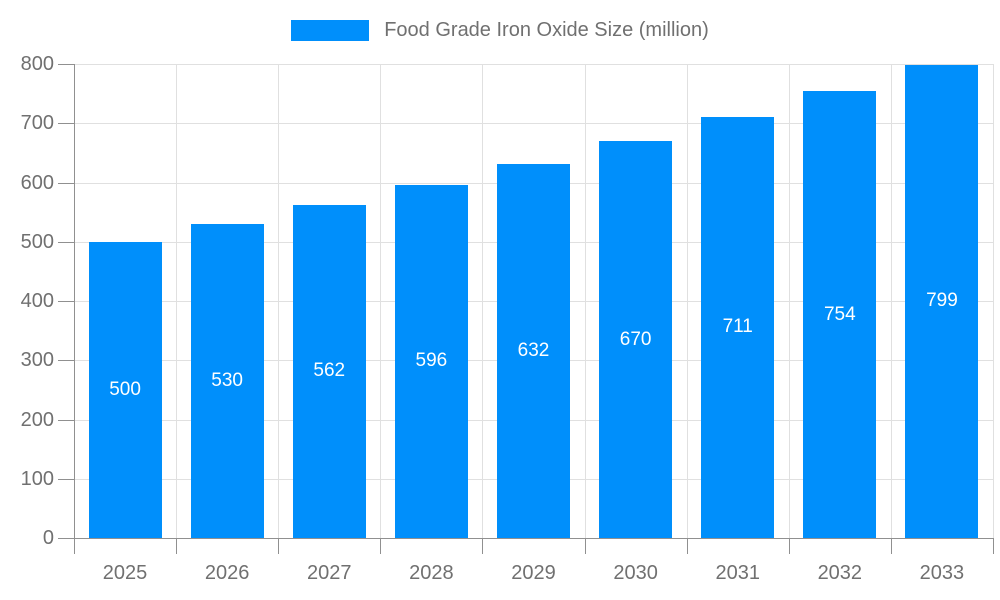 This screenshot has height=600, width=1000. Describe the element at coordinates (37, 360) in the screenshot. I see `y-axis-tick-label: 300` at that location.